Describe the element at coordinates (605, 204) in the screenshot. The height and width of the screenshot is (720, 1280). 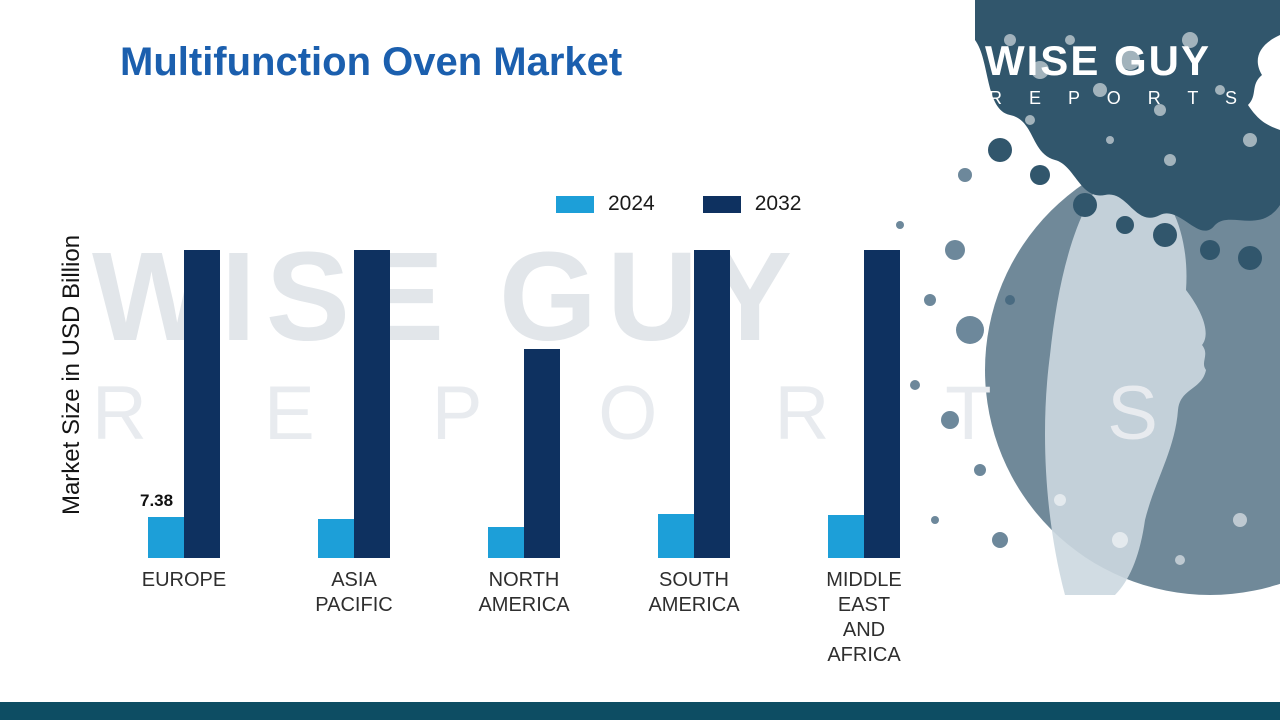
I see `legend-item-2024: 2024` at that location.